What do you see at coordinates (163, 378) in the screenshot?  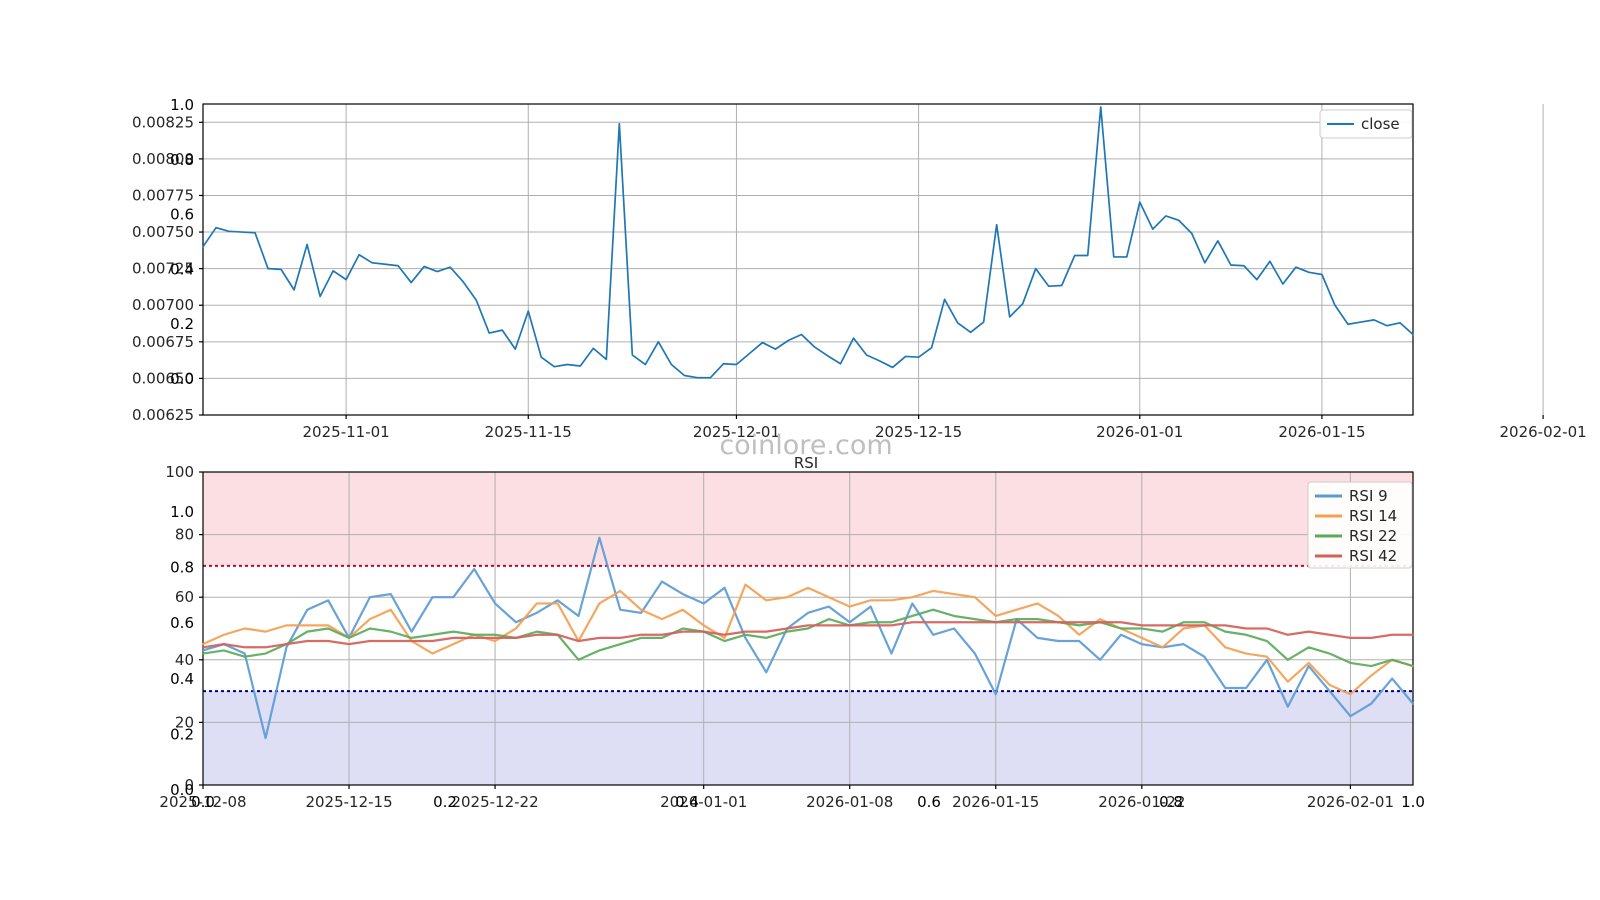 I see `price-y-tick-label: 0.00650` at bounding box center [163, 378].